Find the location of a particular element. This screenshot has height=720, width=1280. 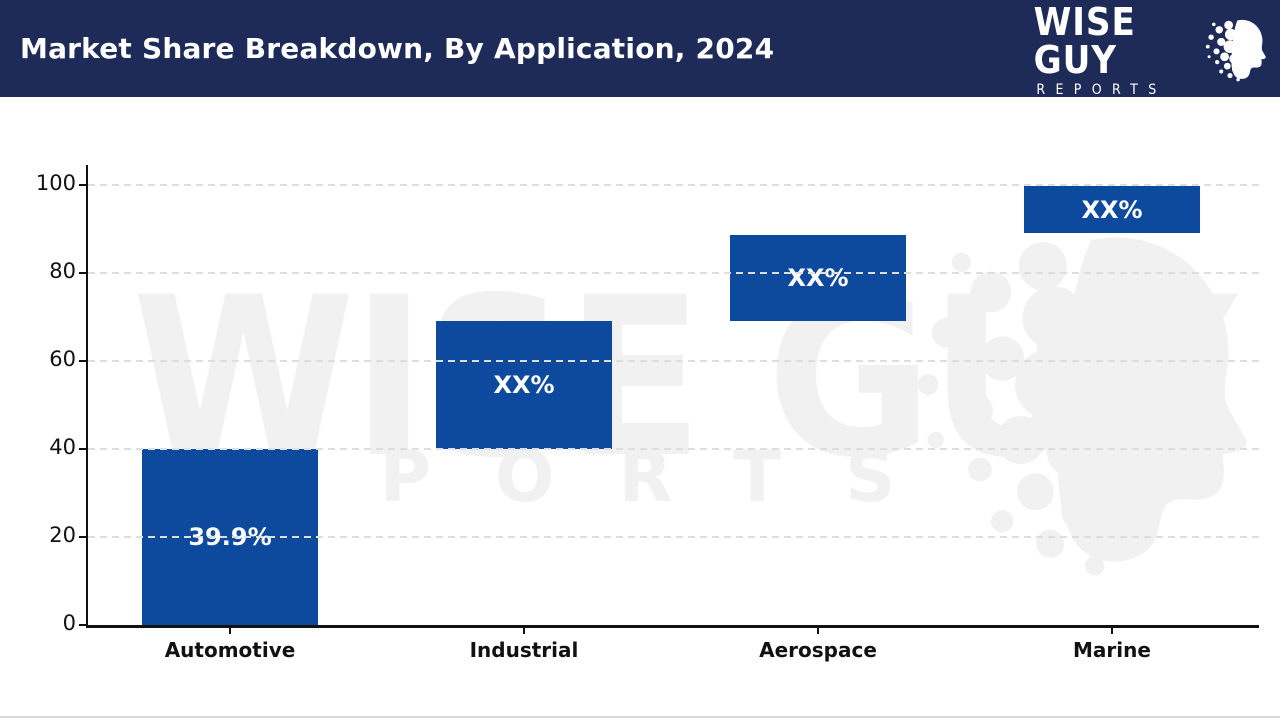

gridline-y60 is located at coordinates (673, 361).